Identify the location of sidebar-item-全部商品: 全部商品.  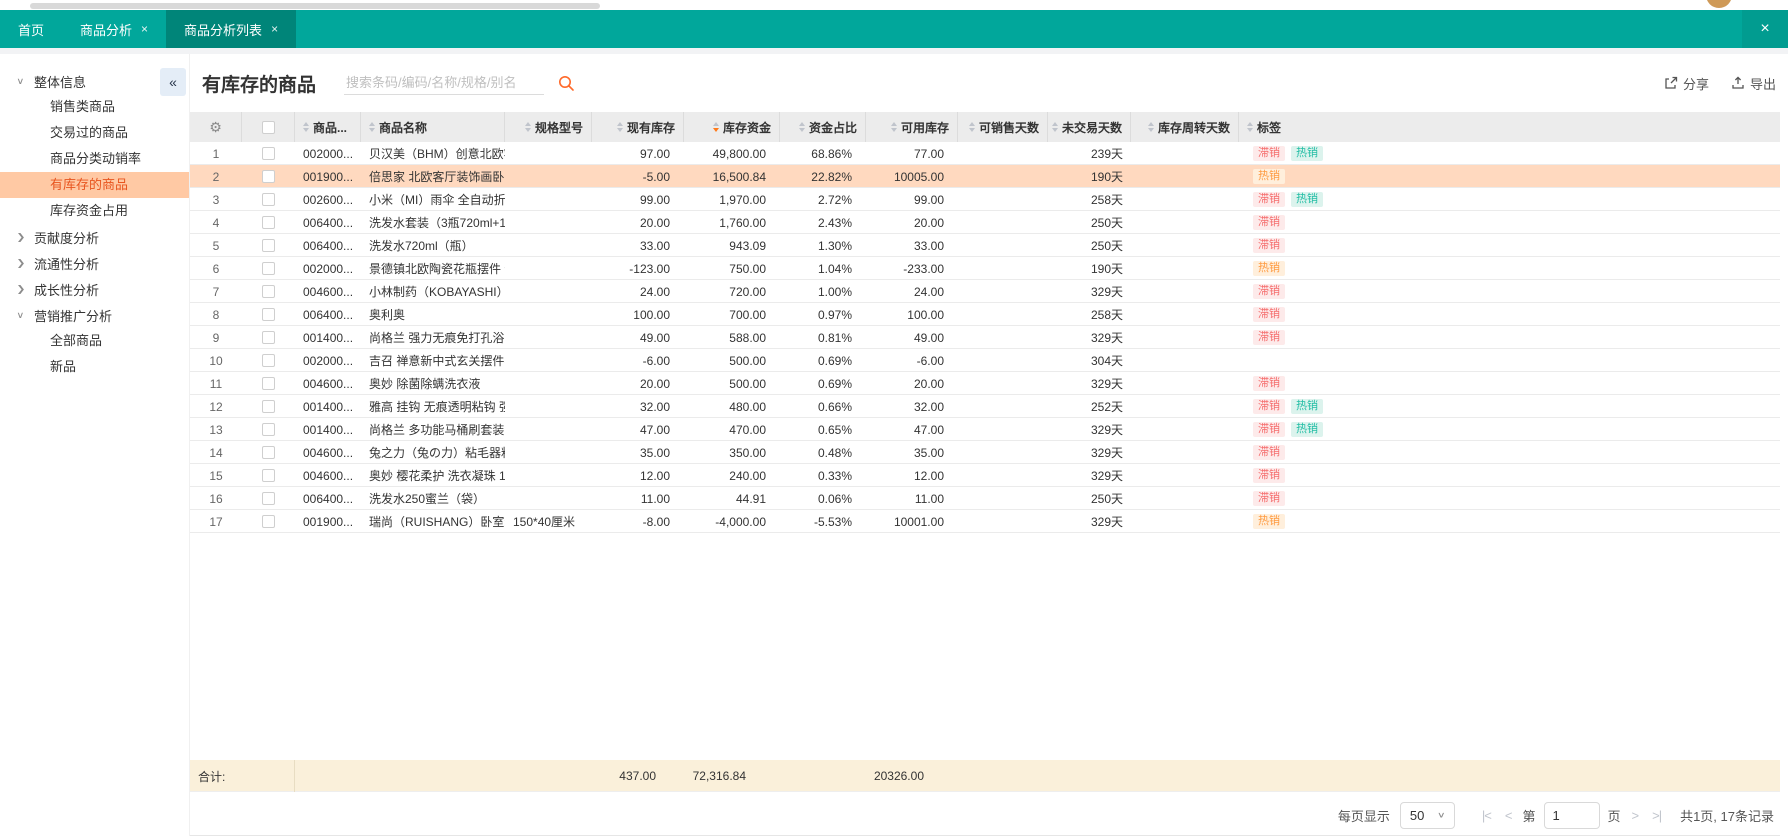
(76, 340).